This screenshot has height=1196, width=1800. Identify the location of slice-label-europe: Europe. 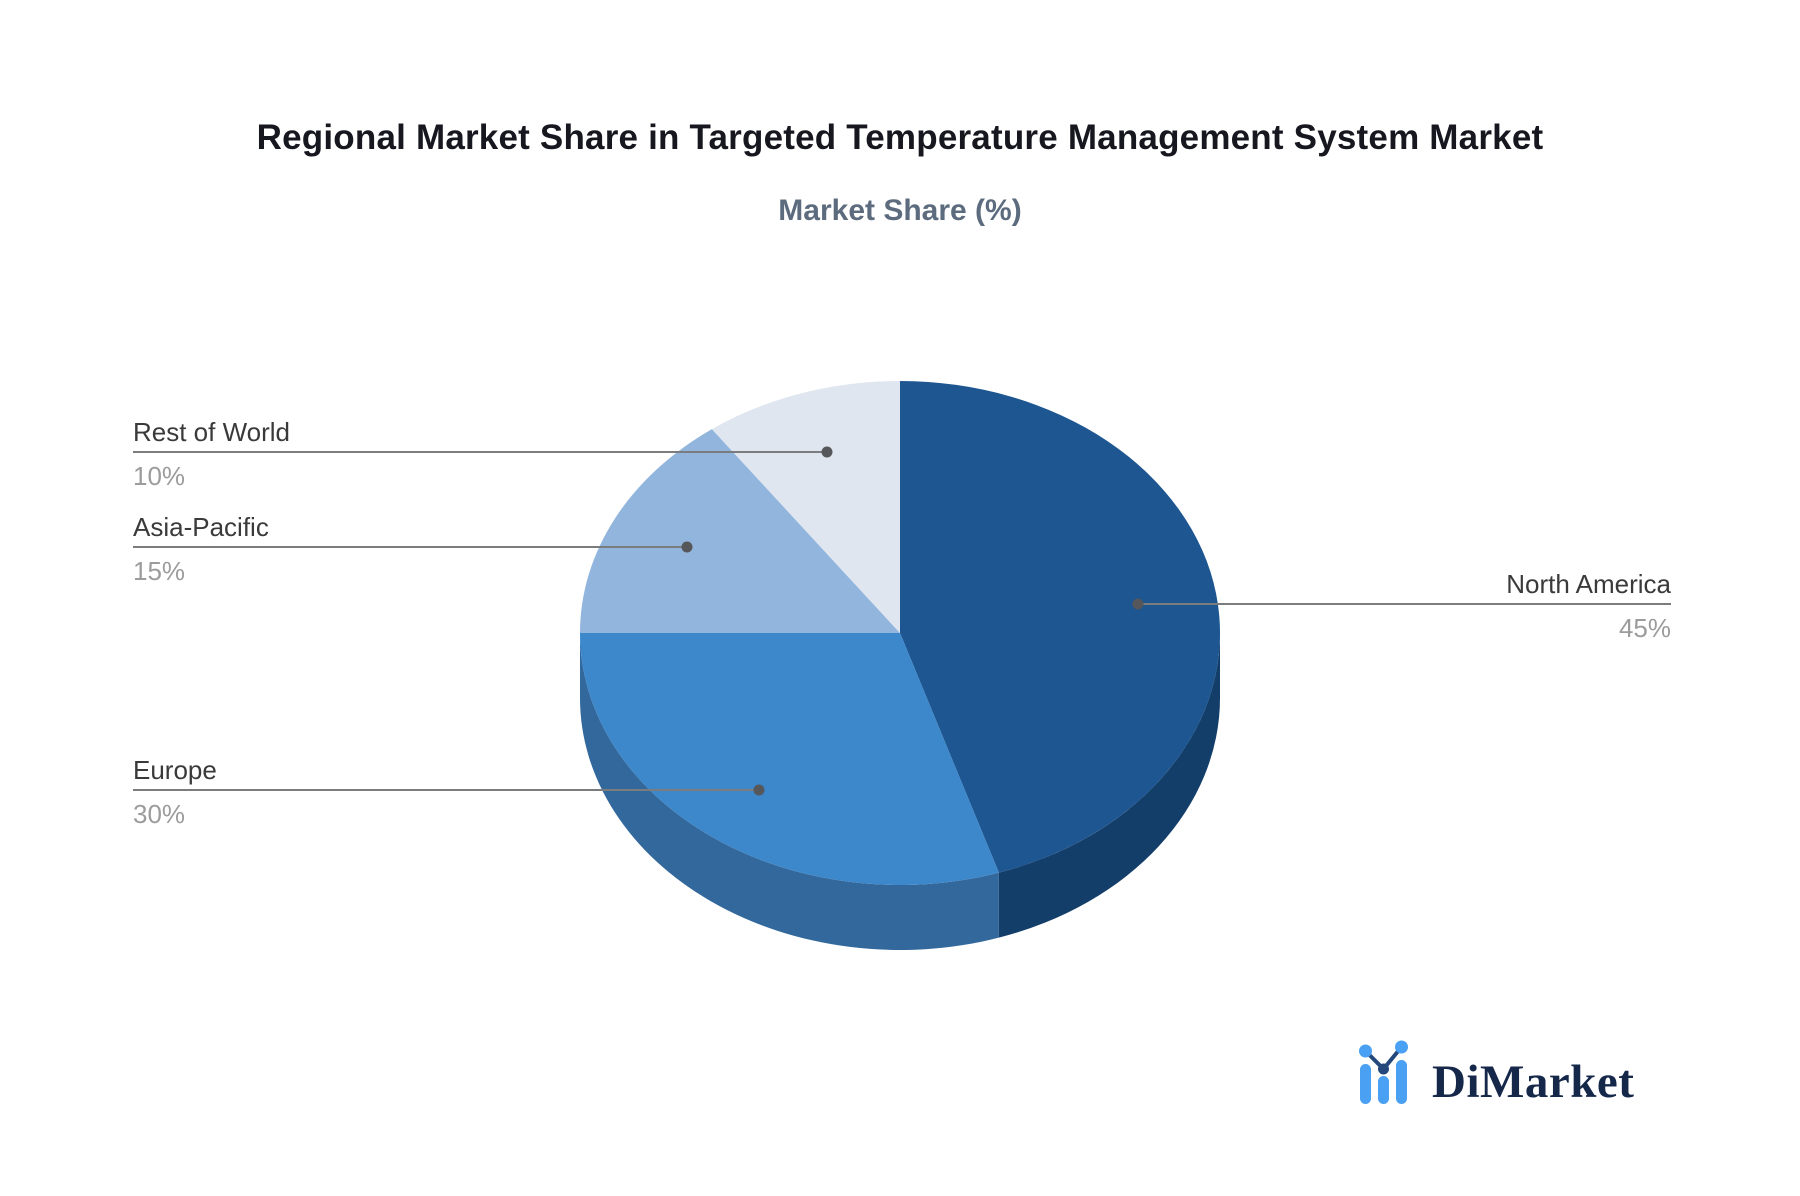
(175, 770).